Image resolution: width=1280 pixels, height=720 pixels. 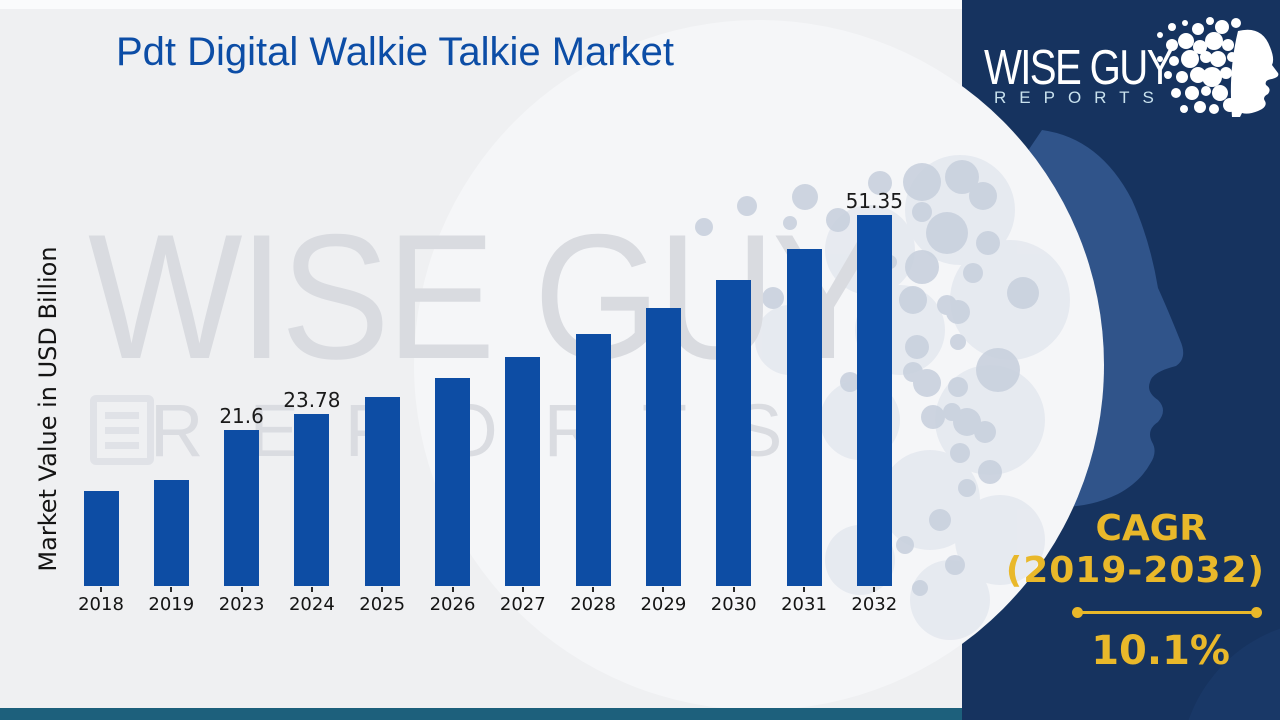 I want to click on bar-2028, so click(x=593, y=459).